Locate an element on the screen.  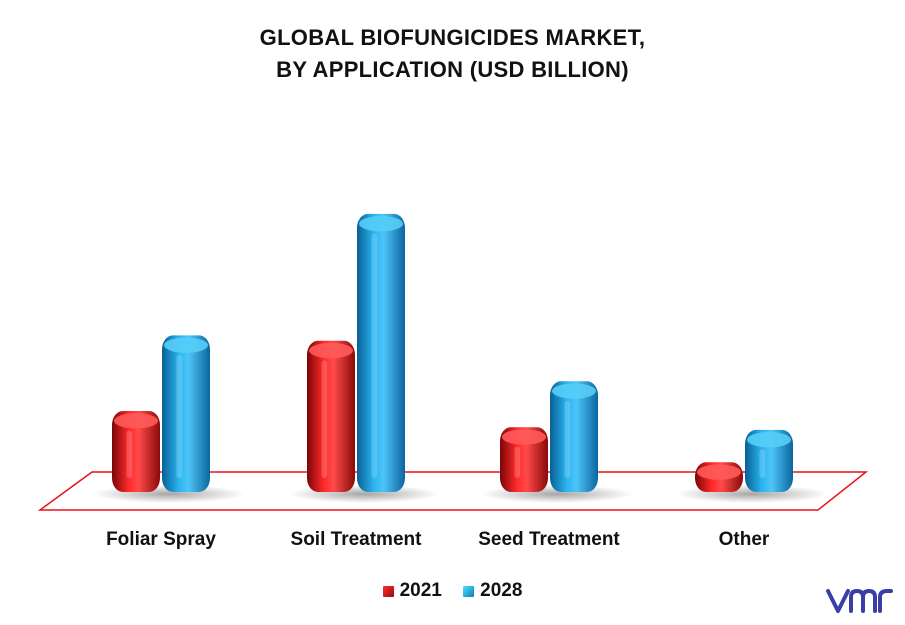
chart-floor is located at coordinates (453, 491).